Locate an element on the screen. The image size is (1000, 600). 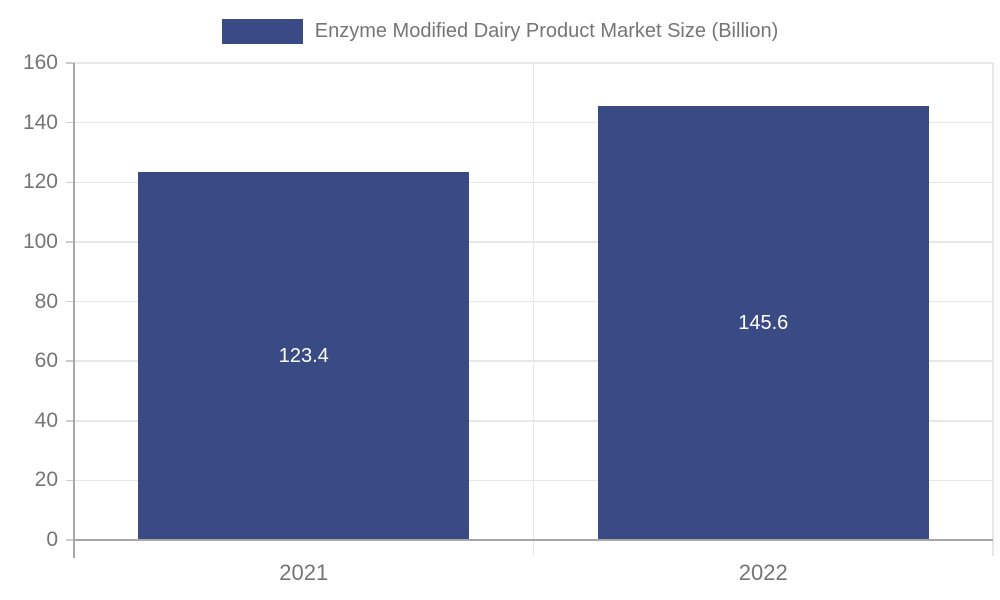
y-axis-tick-label: 80 is located at coordinates (46, 301).